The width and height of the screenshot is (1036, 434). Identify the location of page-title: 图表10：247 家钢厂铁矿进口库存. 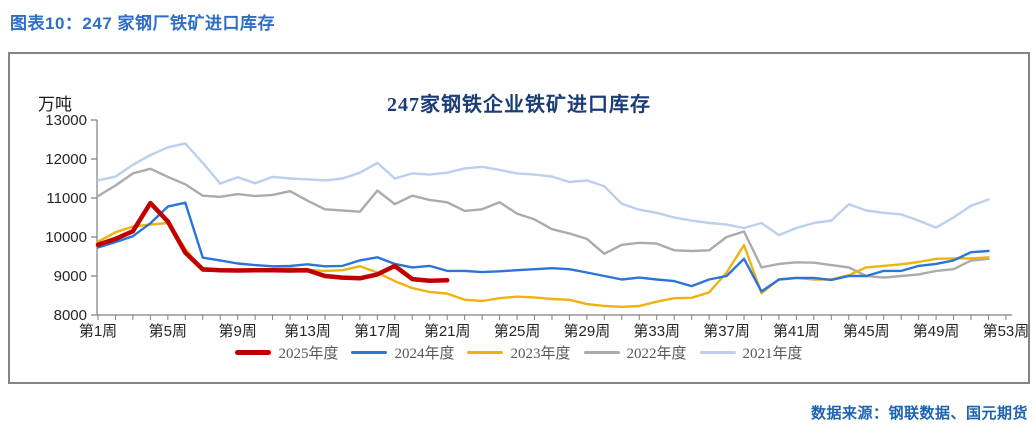
(142, 23).